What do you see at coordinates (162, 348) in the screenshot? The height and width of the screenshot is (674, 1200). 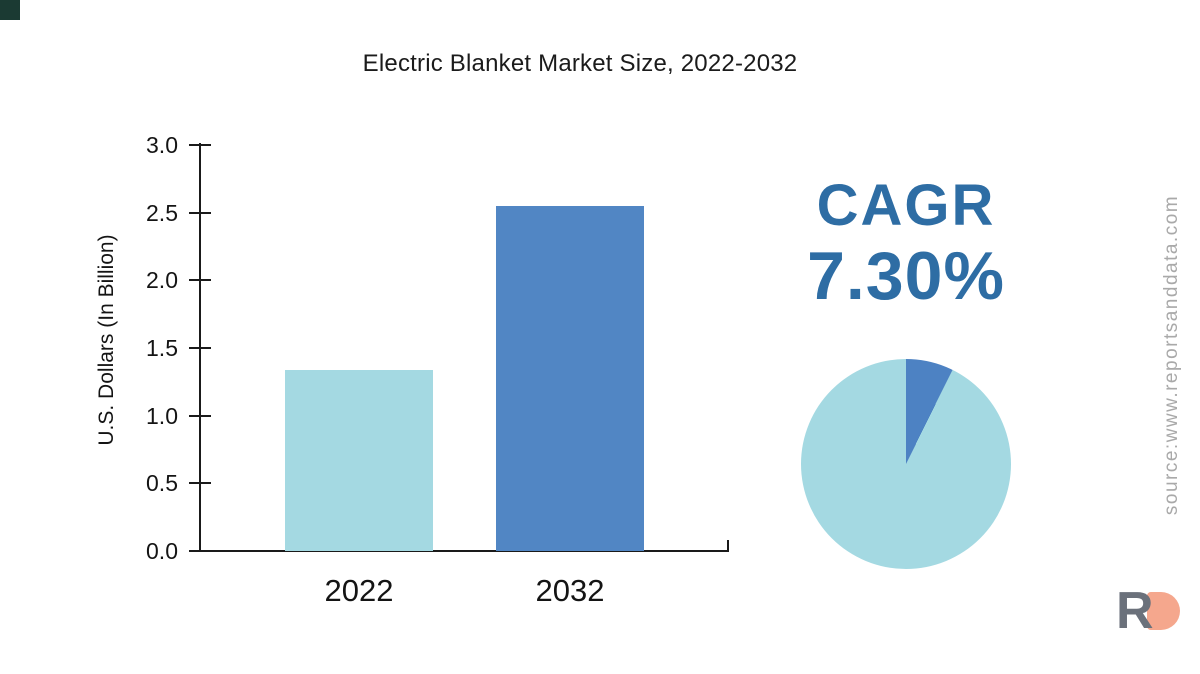 I see `y-tick-label: 1.5` at bounding box center [162, 348].